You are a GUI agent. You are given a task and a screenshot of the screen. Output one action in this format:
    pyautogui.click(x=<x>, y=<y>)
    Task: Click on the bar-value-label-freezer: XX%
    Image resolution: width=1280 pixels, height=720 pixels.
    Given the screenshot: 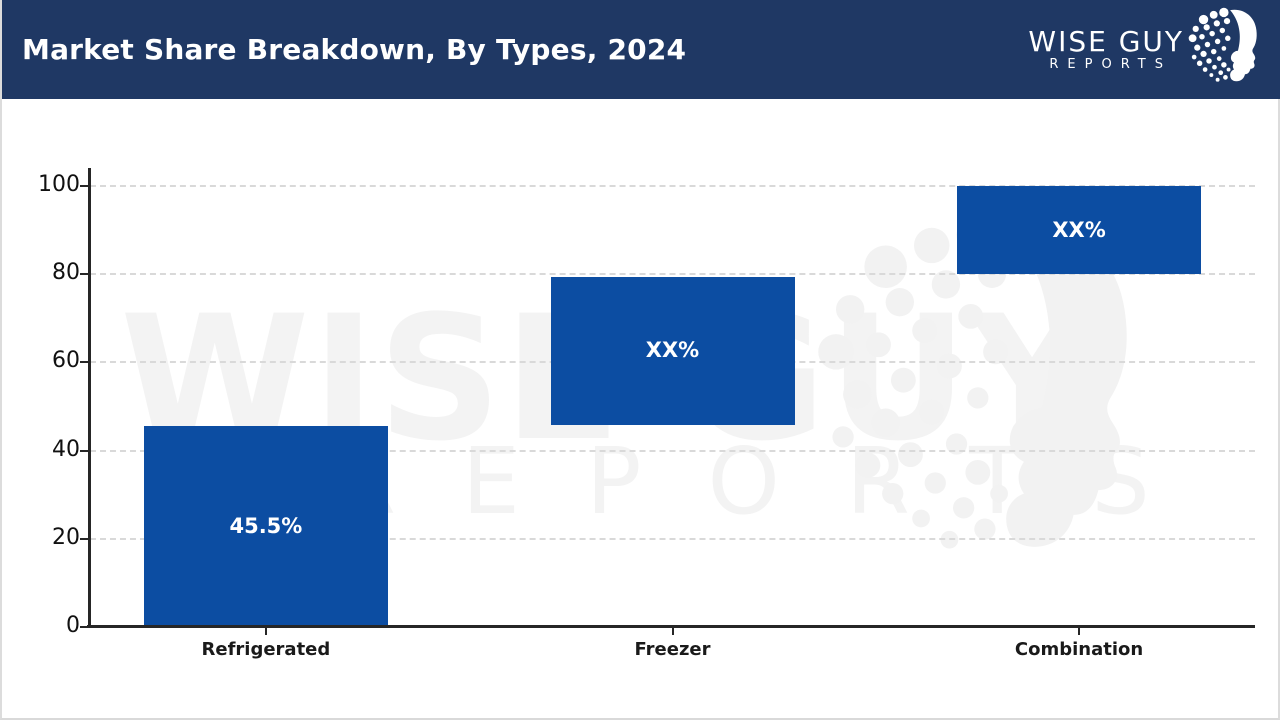 What is the action you would take?
    pyautogui.click(x=672, y=350)
    